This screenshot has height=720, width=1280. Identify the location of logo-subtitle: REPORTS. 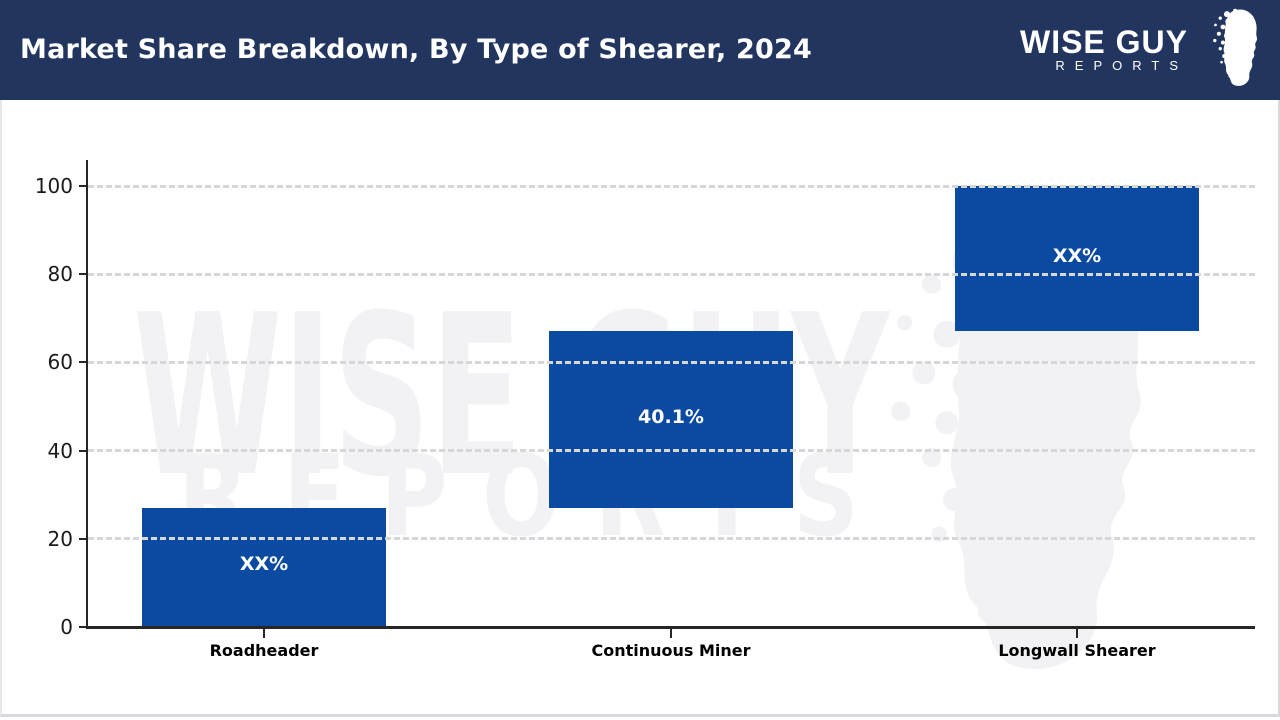
(1121, 65).